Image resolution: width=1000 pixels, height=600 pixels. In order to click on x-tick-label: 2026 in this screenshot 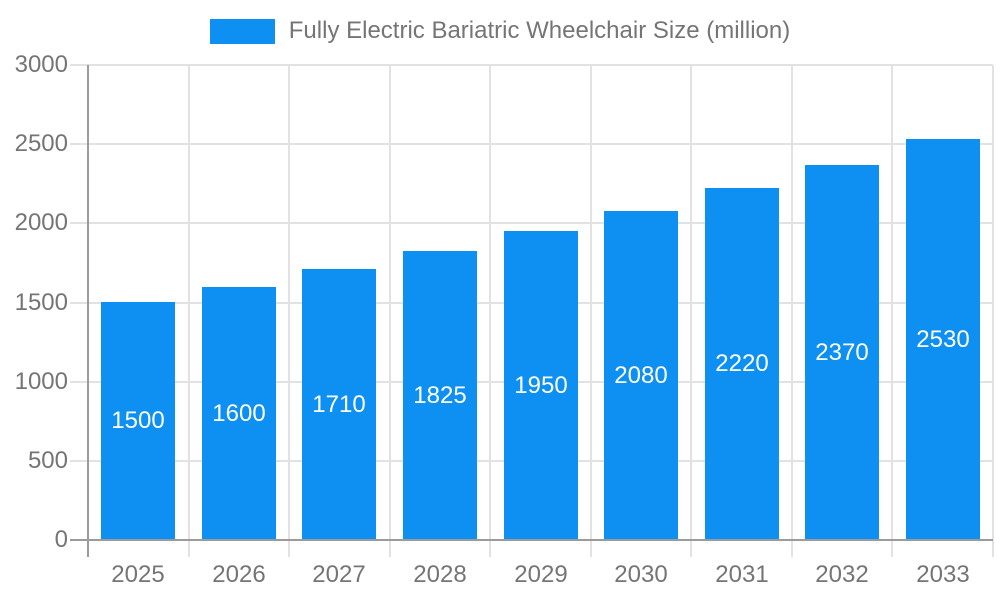, I will do `click(239, 574)`.